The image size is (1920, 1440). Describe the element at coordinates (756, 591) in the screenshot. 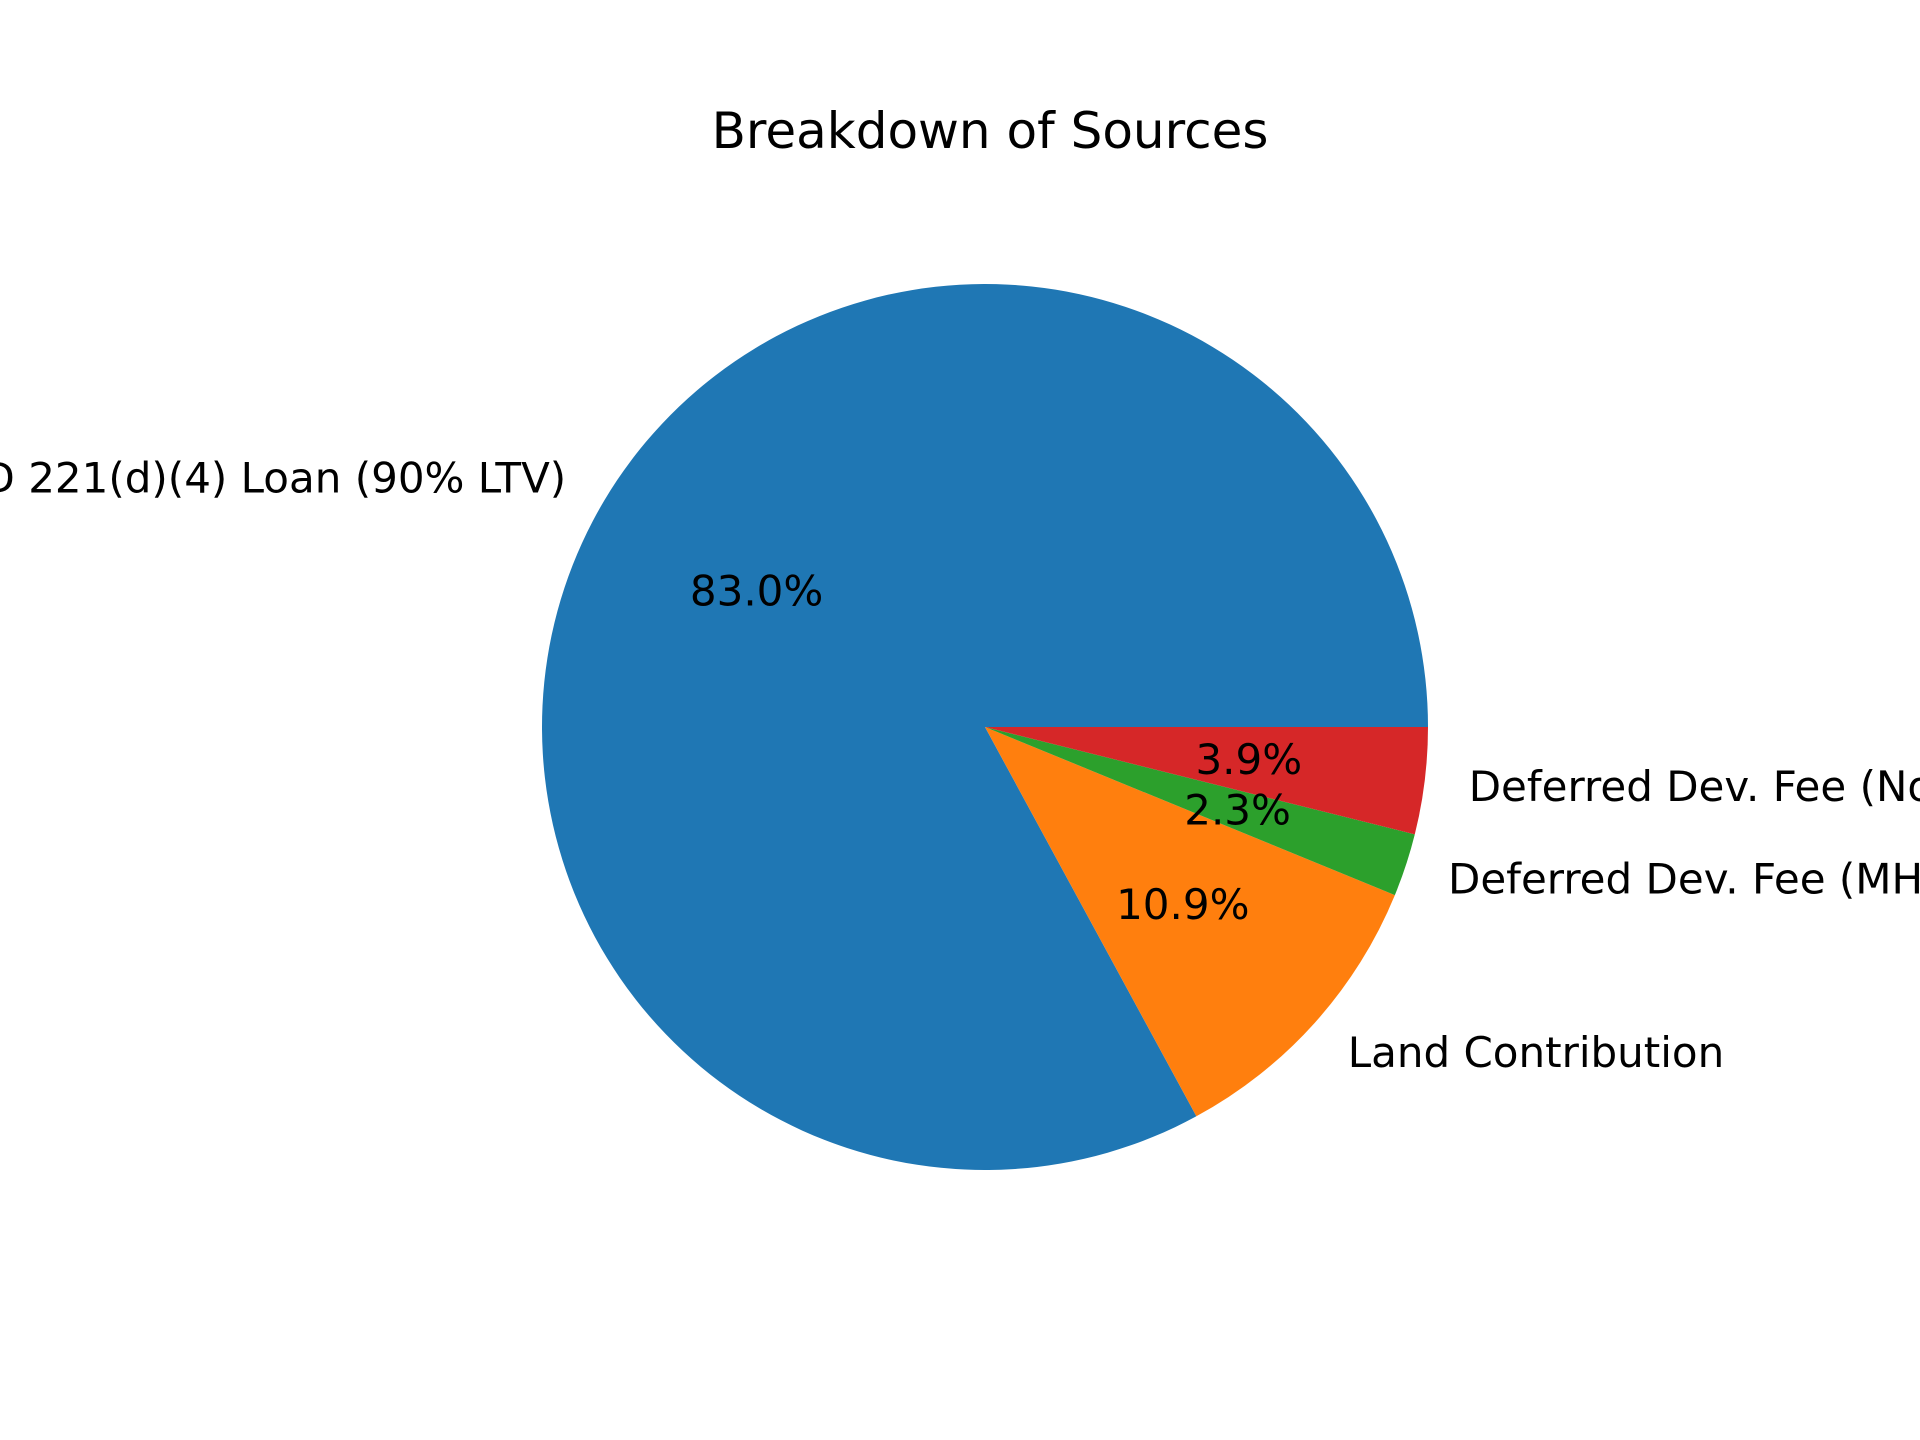

I see `slice-pct-d-221-d-4-loan-90-ltv: 83.0%` at that location.